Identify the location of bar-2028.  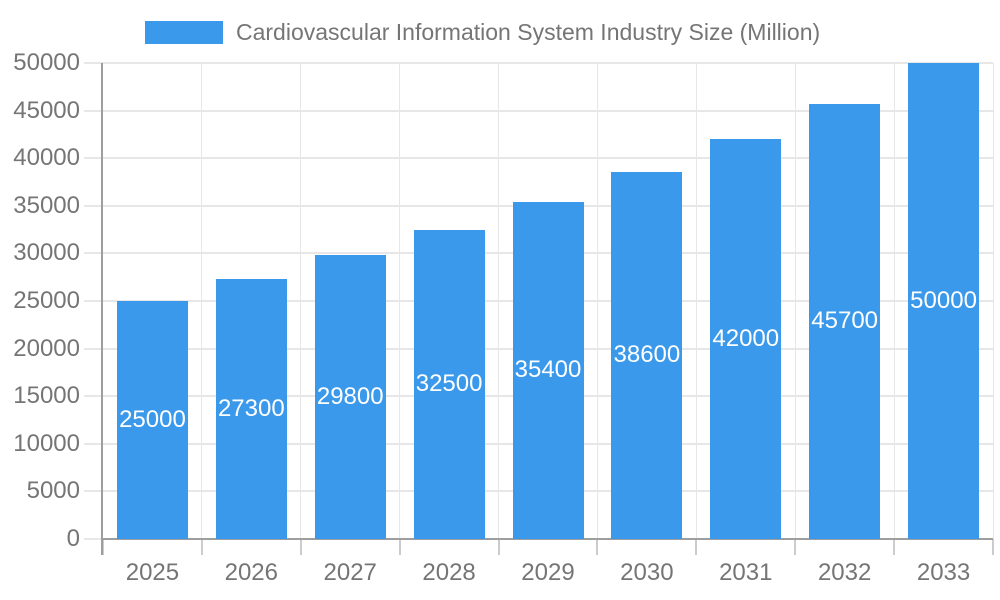
(449, 384).